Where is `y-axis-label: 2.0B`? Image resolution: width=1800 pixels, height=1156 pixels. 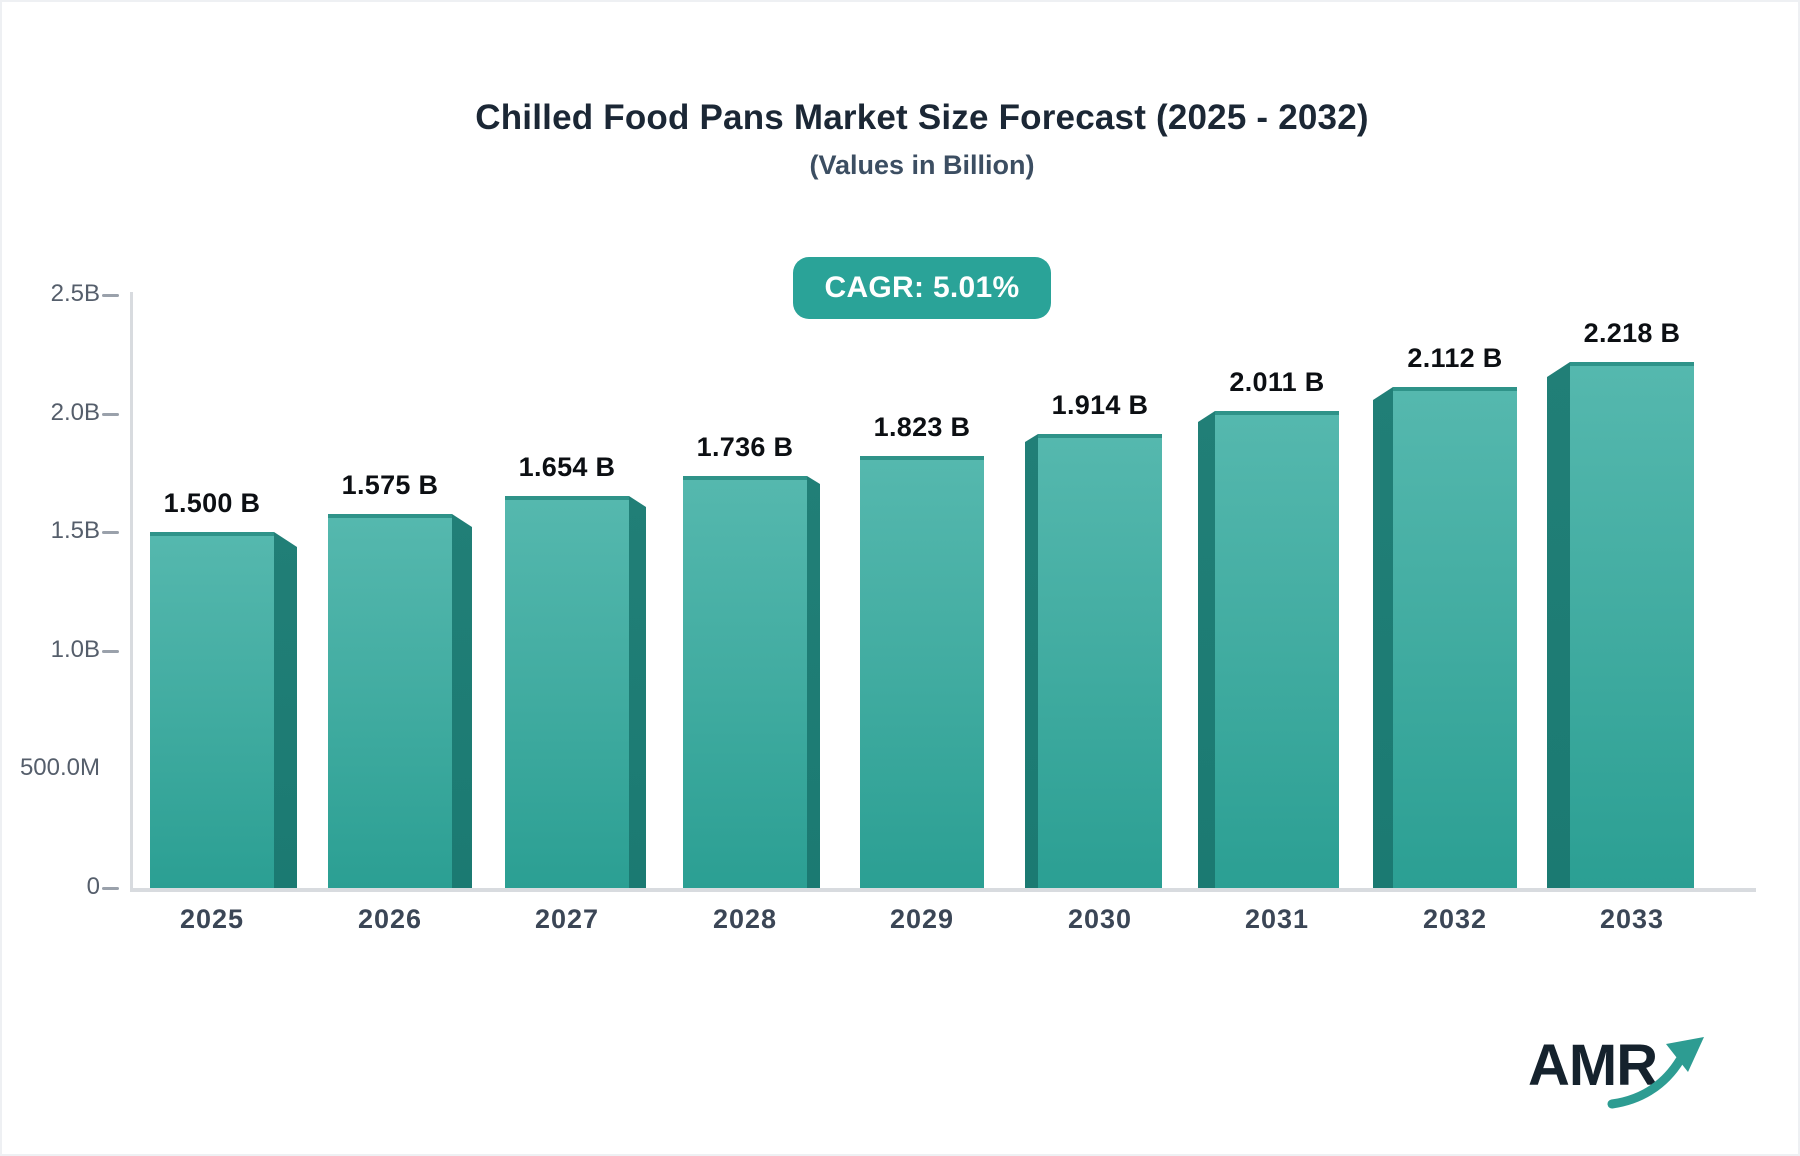
y-axis-label: 2.0B is located at coordinates (75, 412).